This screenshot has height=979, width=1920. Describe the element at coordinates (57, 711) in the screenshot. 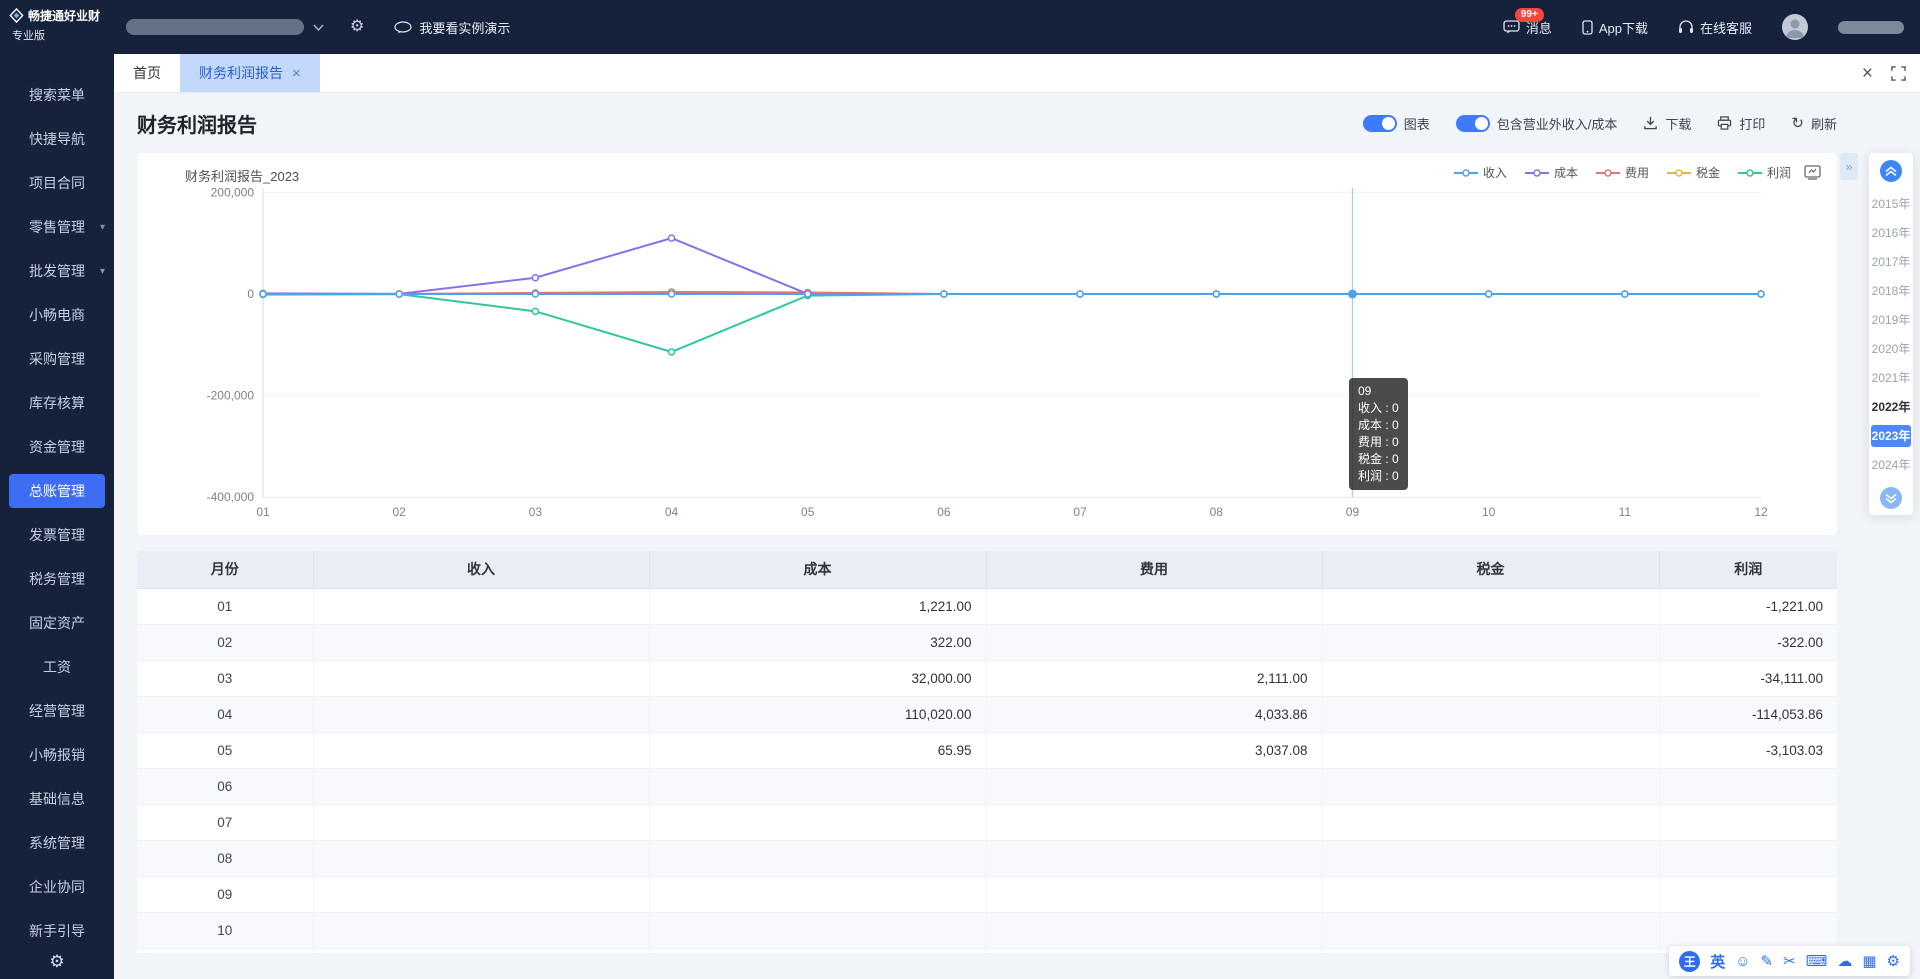

I see `sidebar-item-经营管理: 经营管理` at that location.